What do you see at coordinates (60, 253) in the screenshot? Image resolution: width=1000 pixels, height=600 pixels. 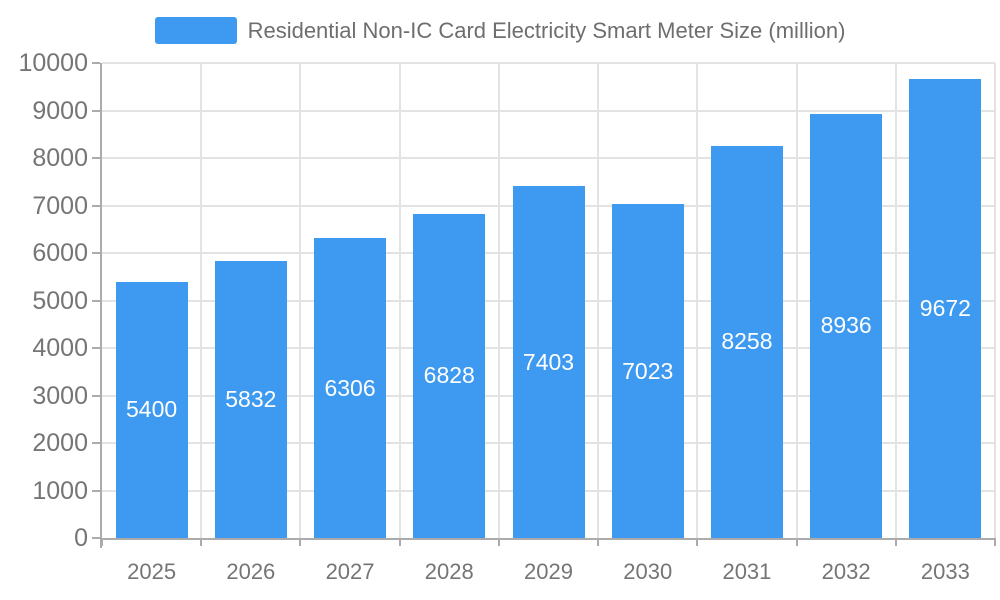 I see `y-tick-label: 6000` at bounding box center [60, 253].